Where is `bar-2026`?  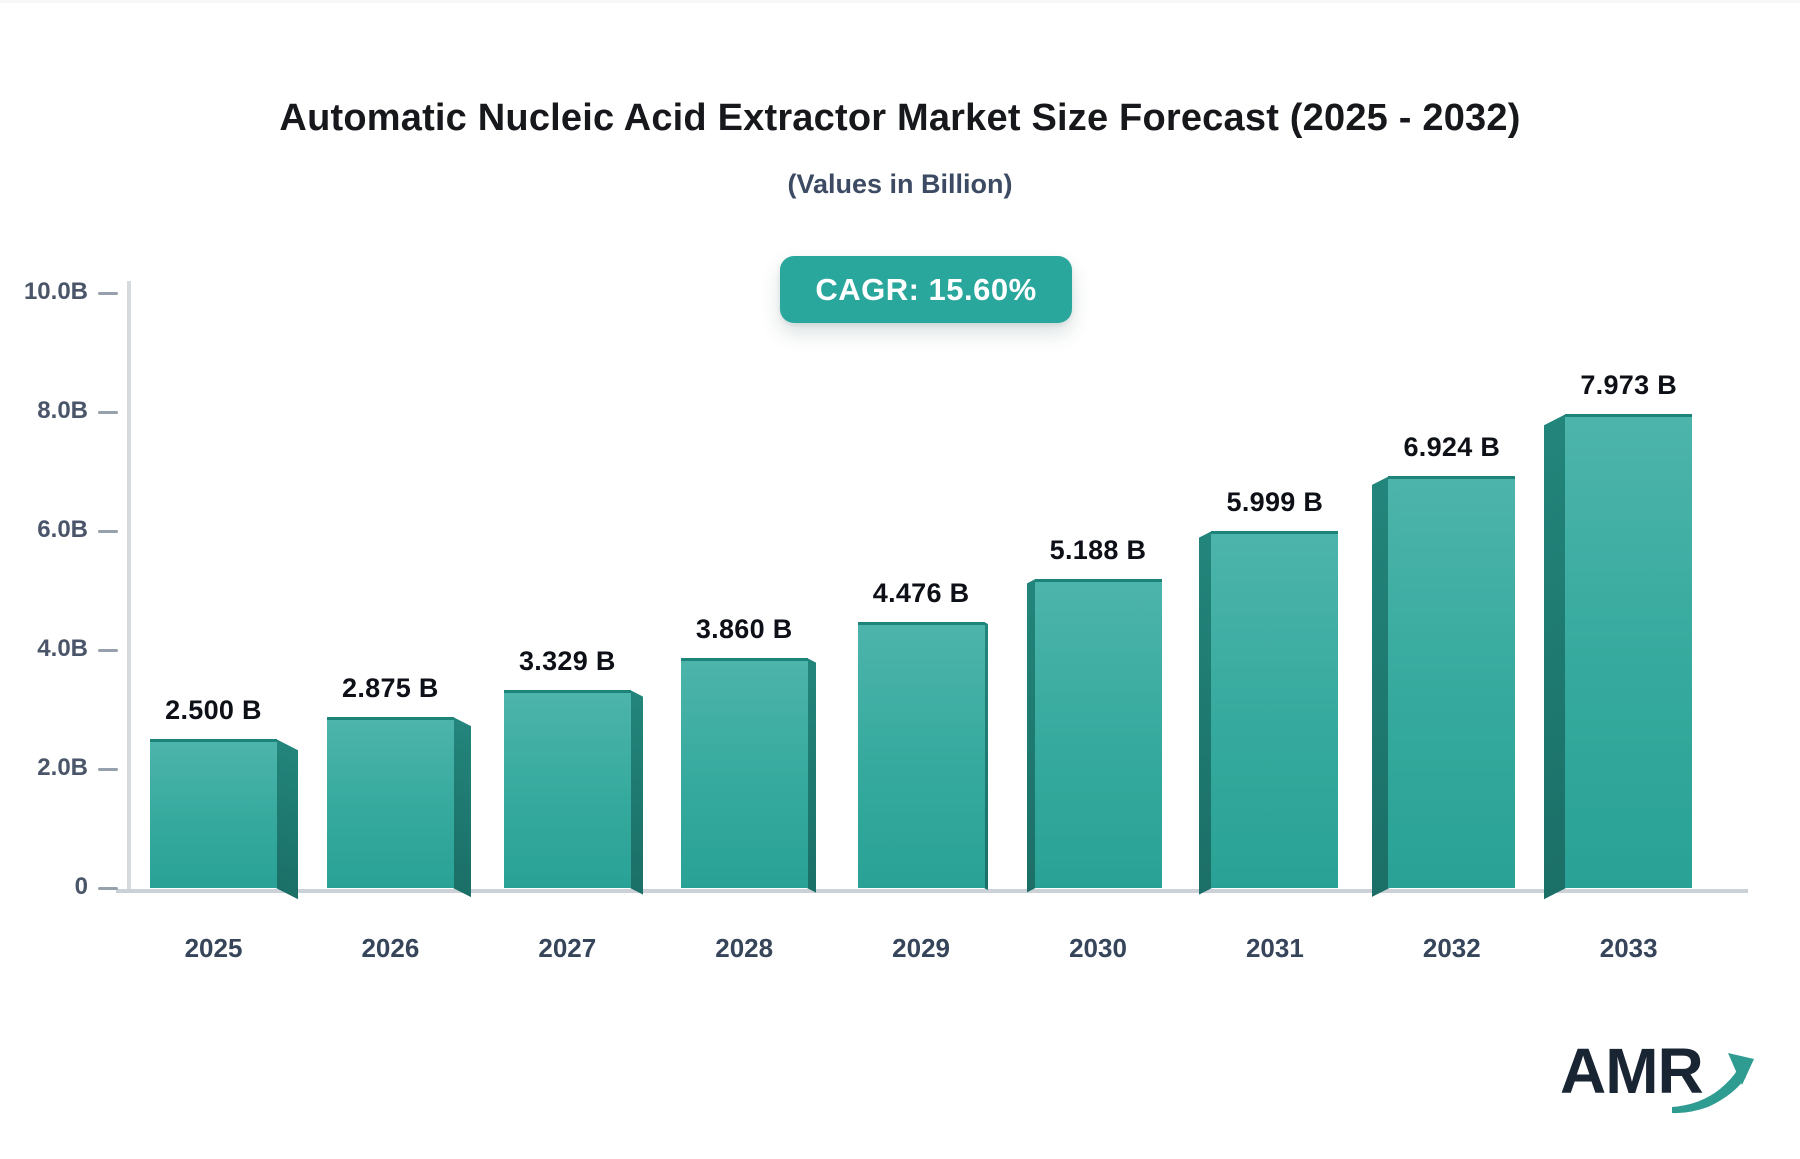
bar-2026 is located at coordinates (399, 806).